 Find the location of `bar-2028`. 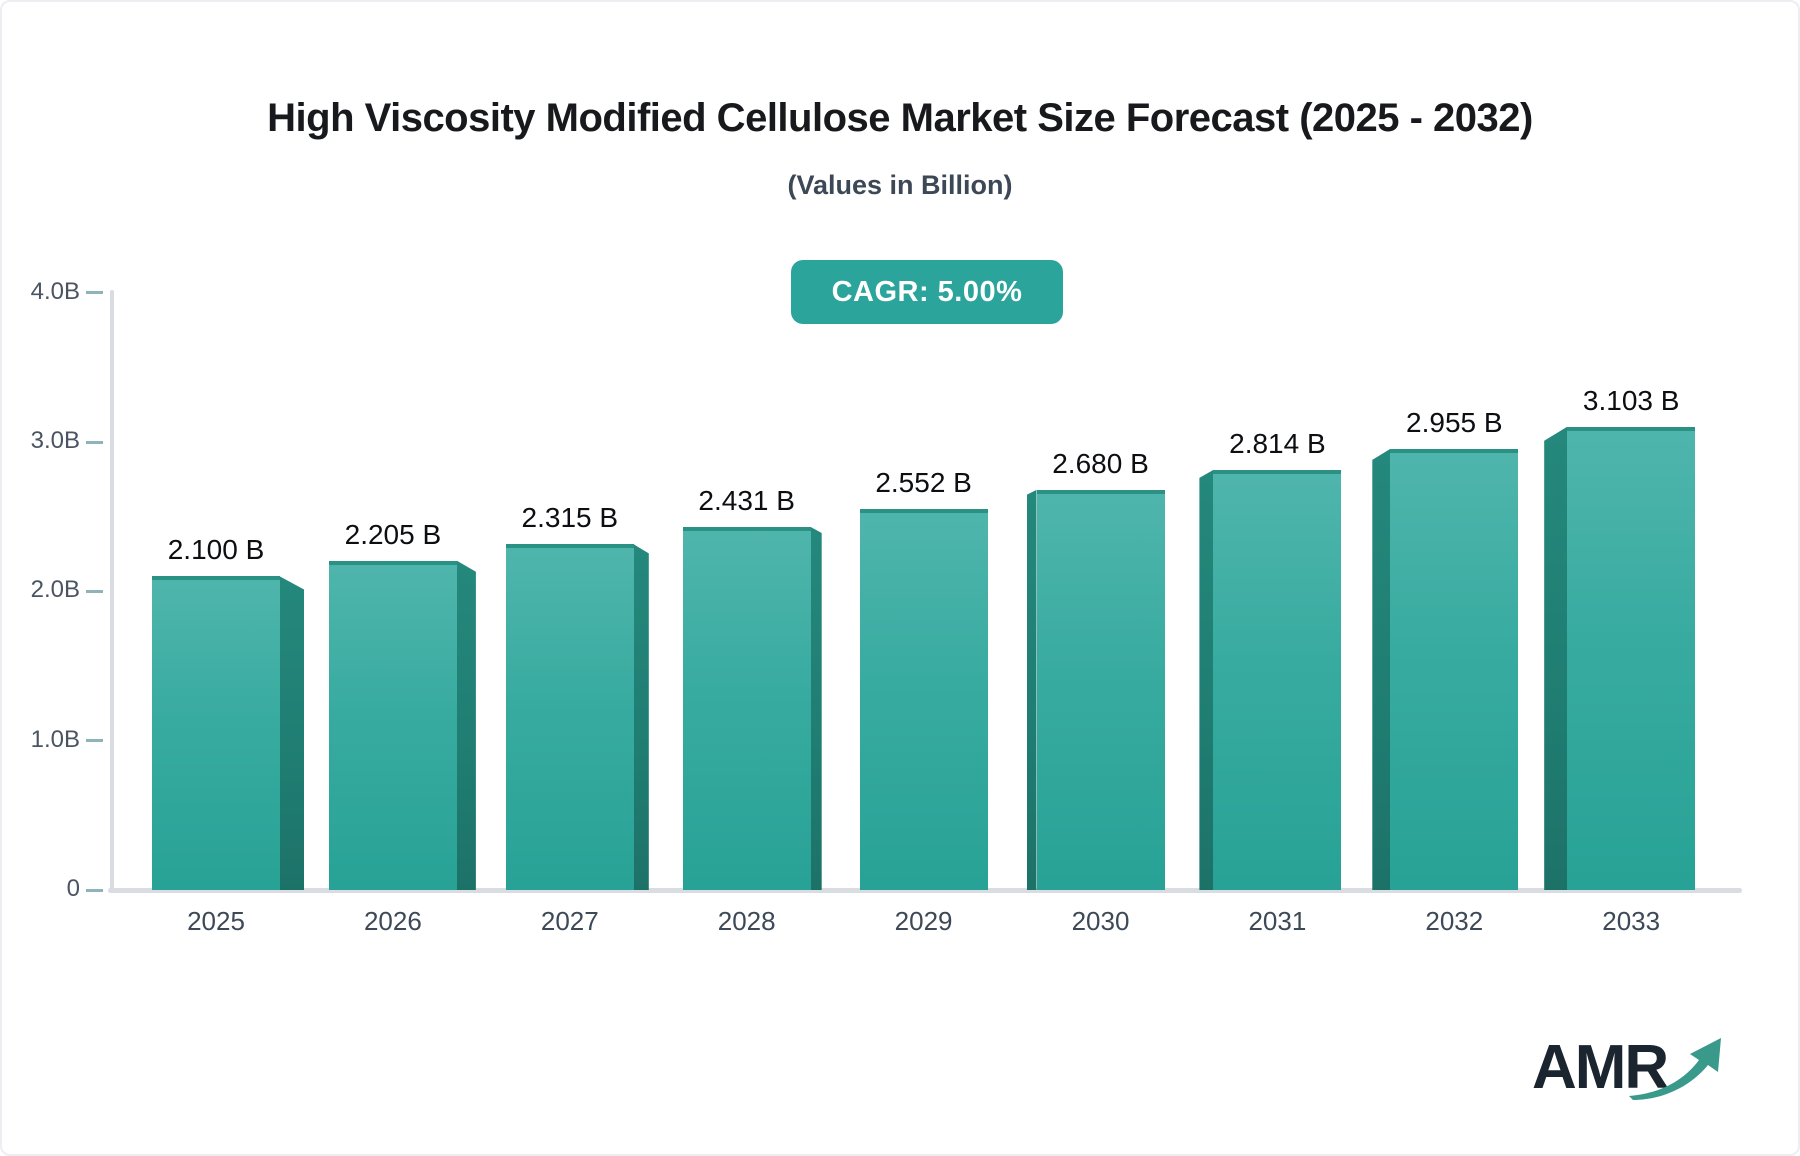

bar-2028 is located at coordinates (746, 708).